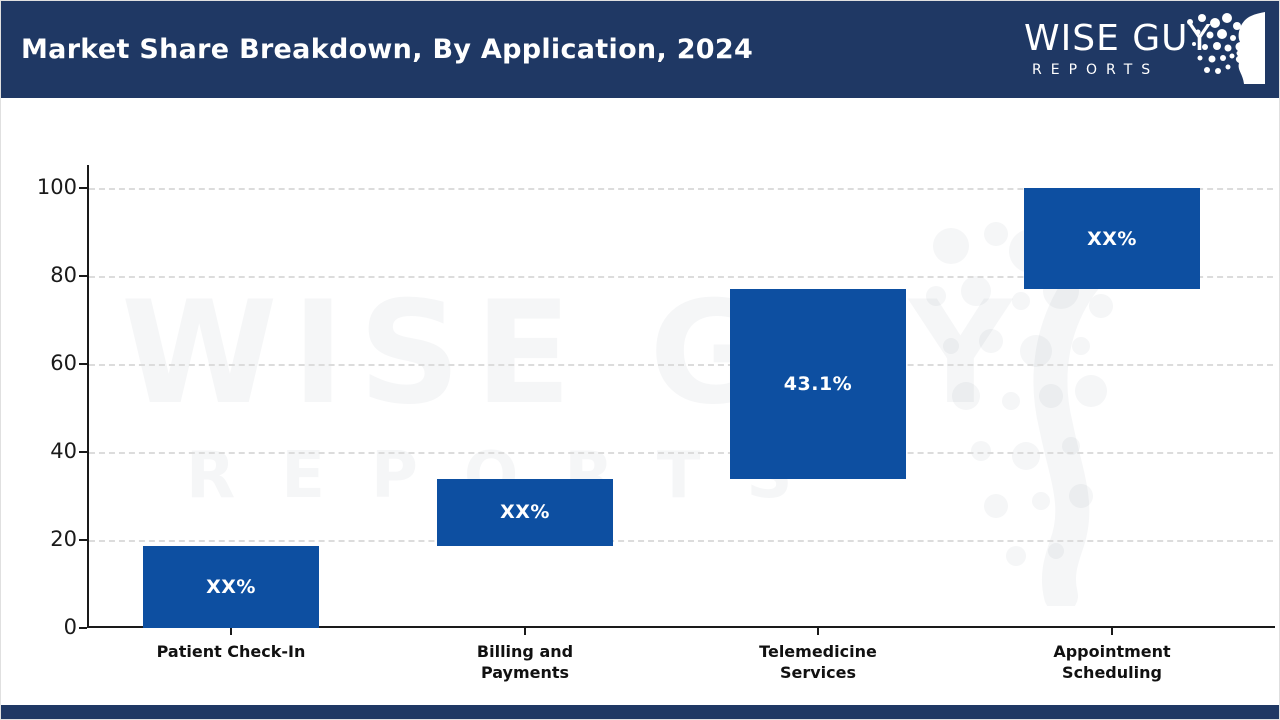 This screenshot has width=1280, height=720. I want to click on logo-text-bottom: REPORTS, so click(1095, 70).